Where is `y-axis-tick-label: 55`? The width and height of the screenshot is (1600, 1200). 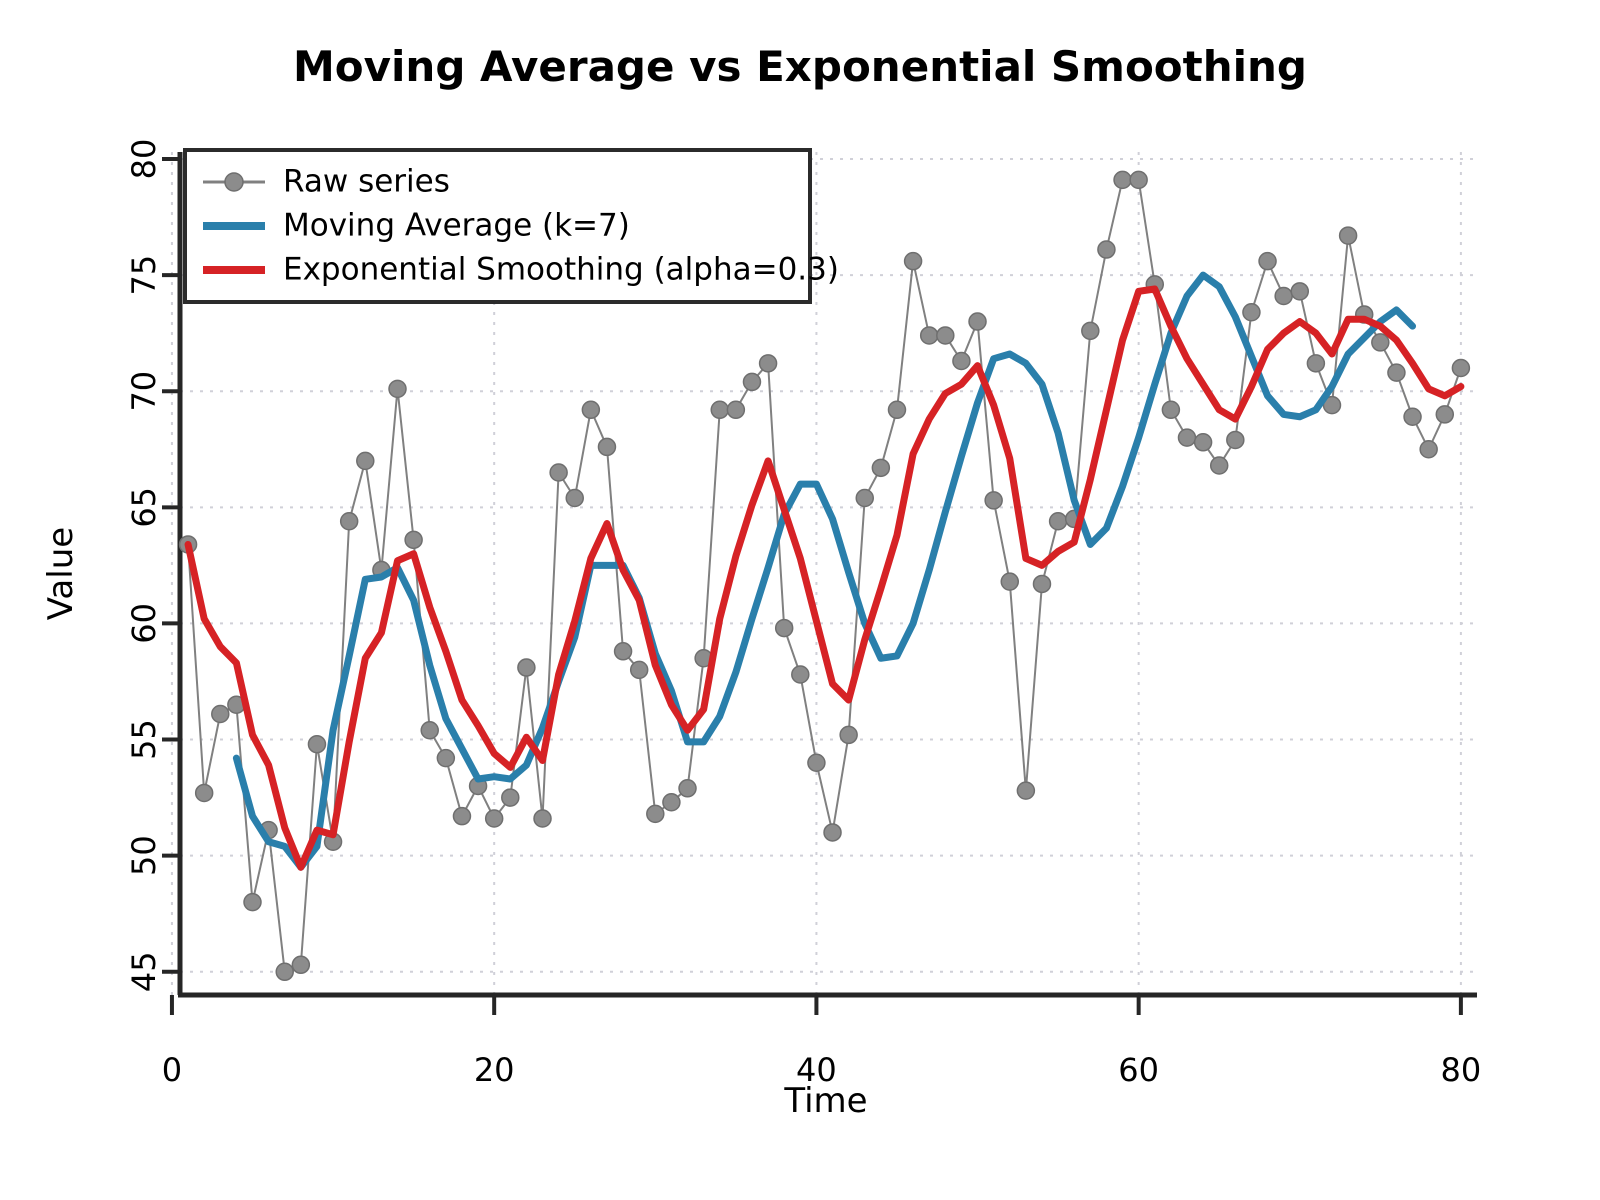 y-axis-tick-label: 55 is located at coordinates (144, 739).